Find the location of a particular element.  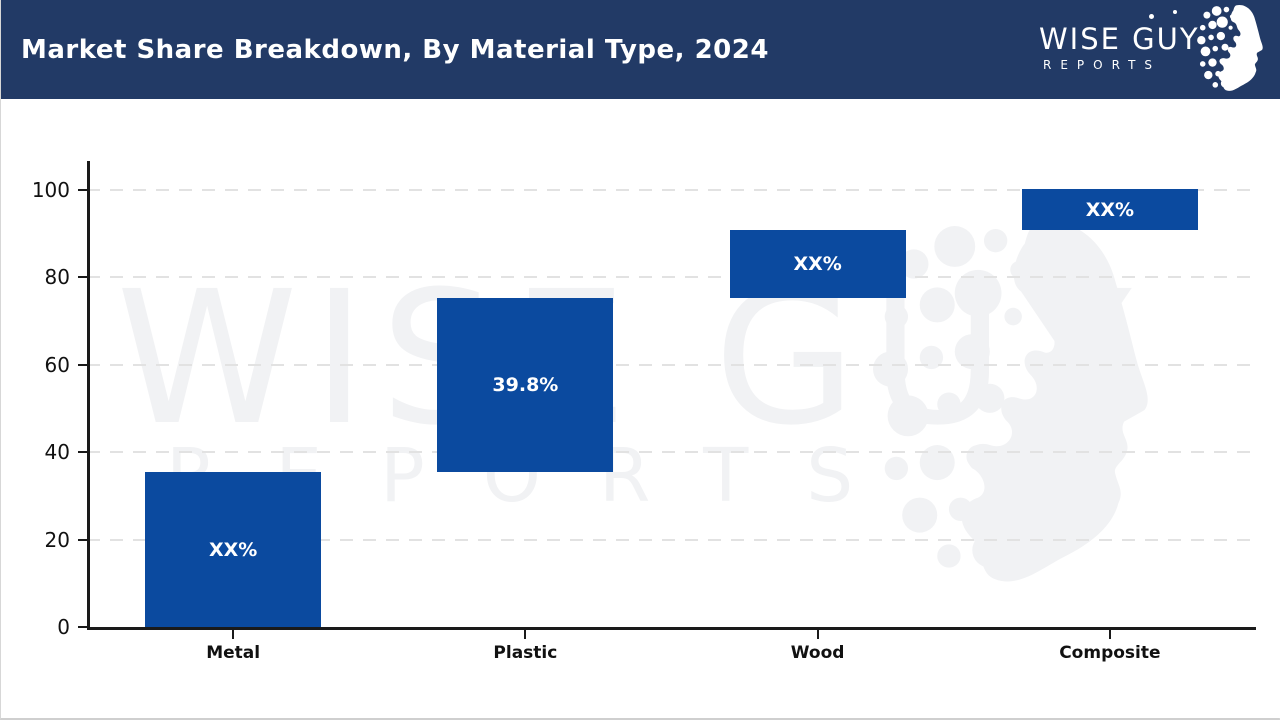

y-tick-label-40: 40 is located at coordinates (57, 452).